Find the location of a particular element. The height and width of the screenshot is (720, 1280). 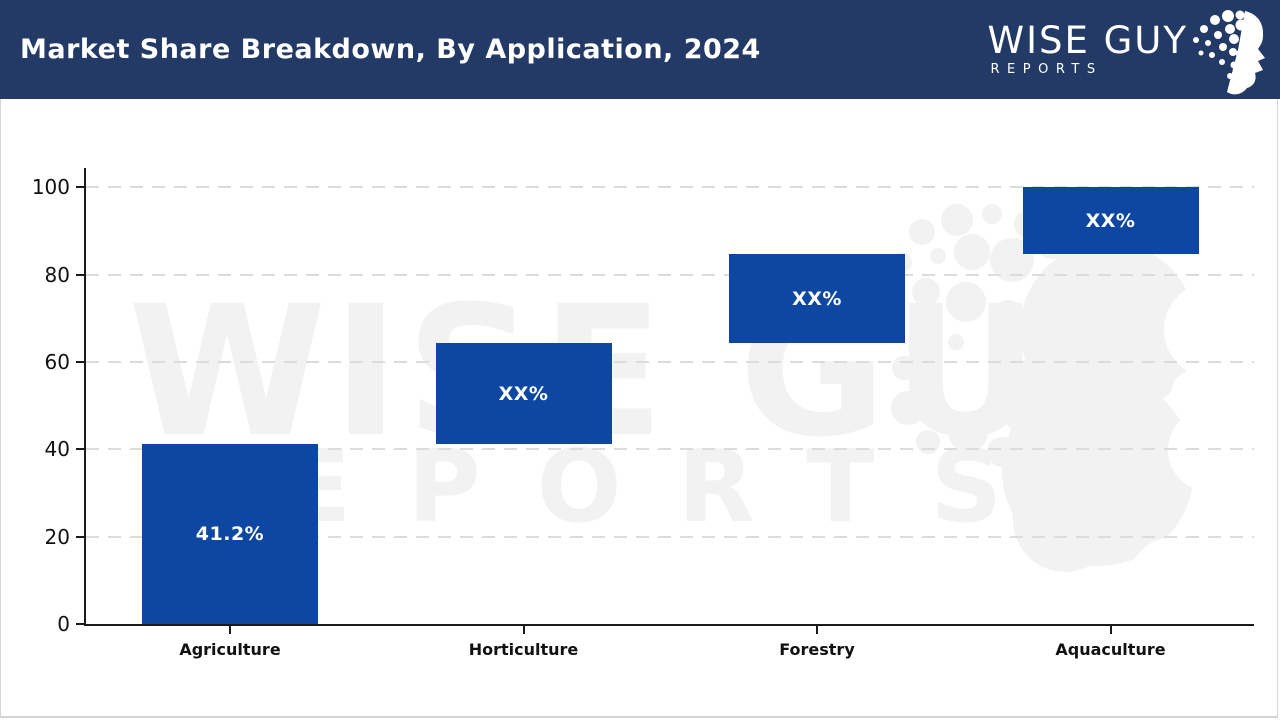

dotted-face-icon is located at coordinates (1229, 52).